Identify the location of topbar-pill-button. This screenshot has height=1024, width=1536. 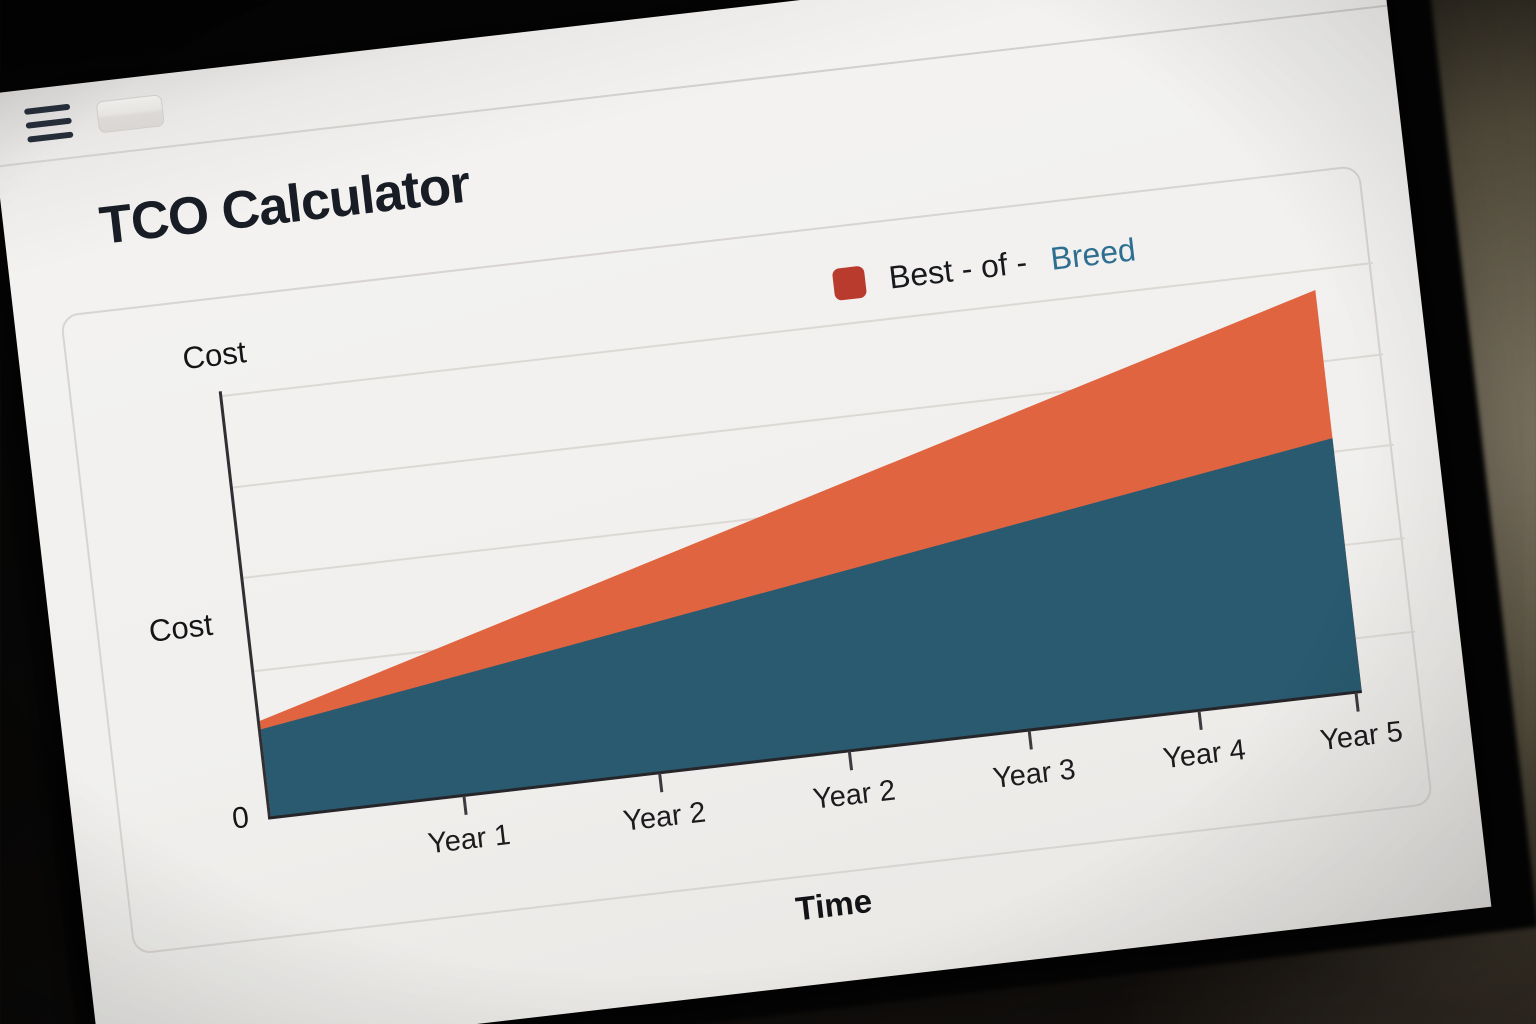
(130, 114).